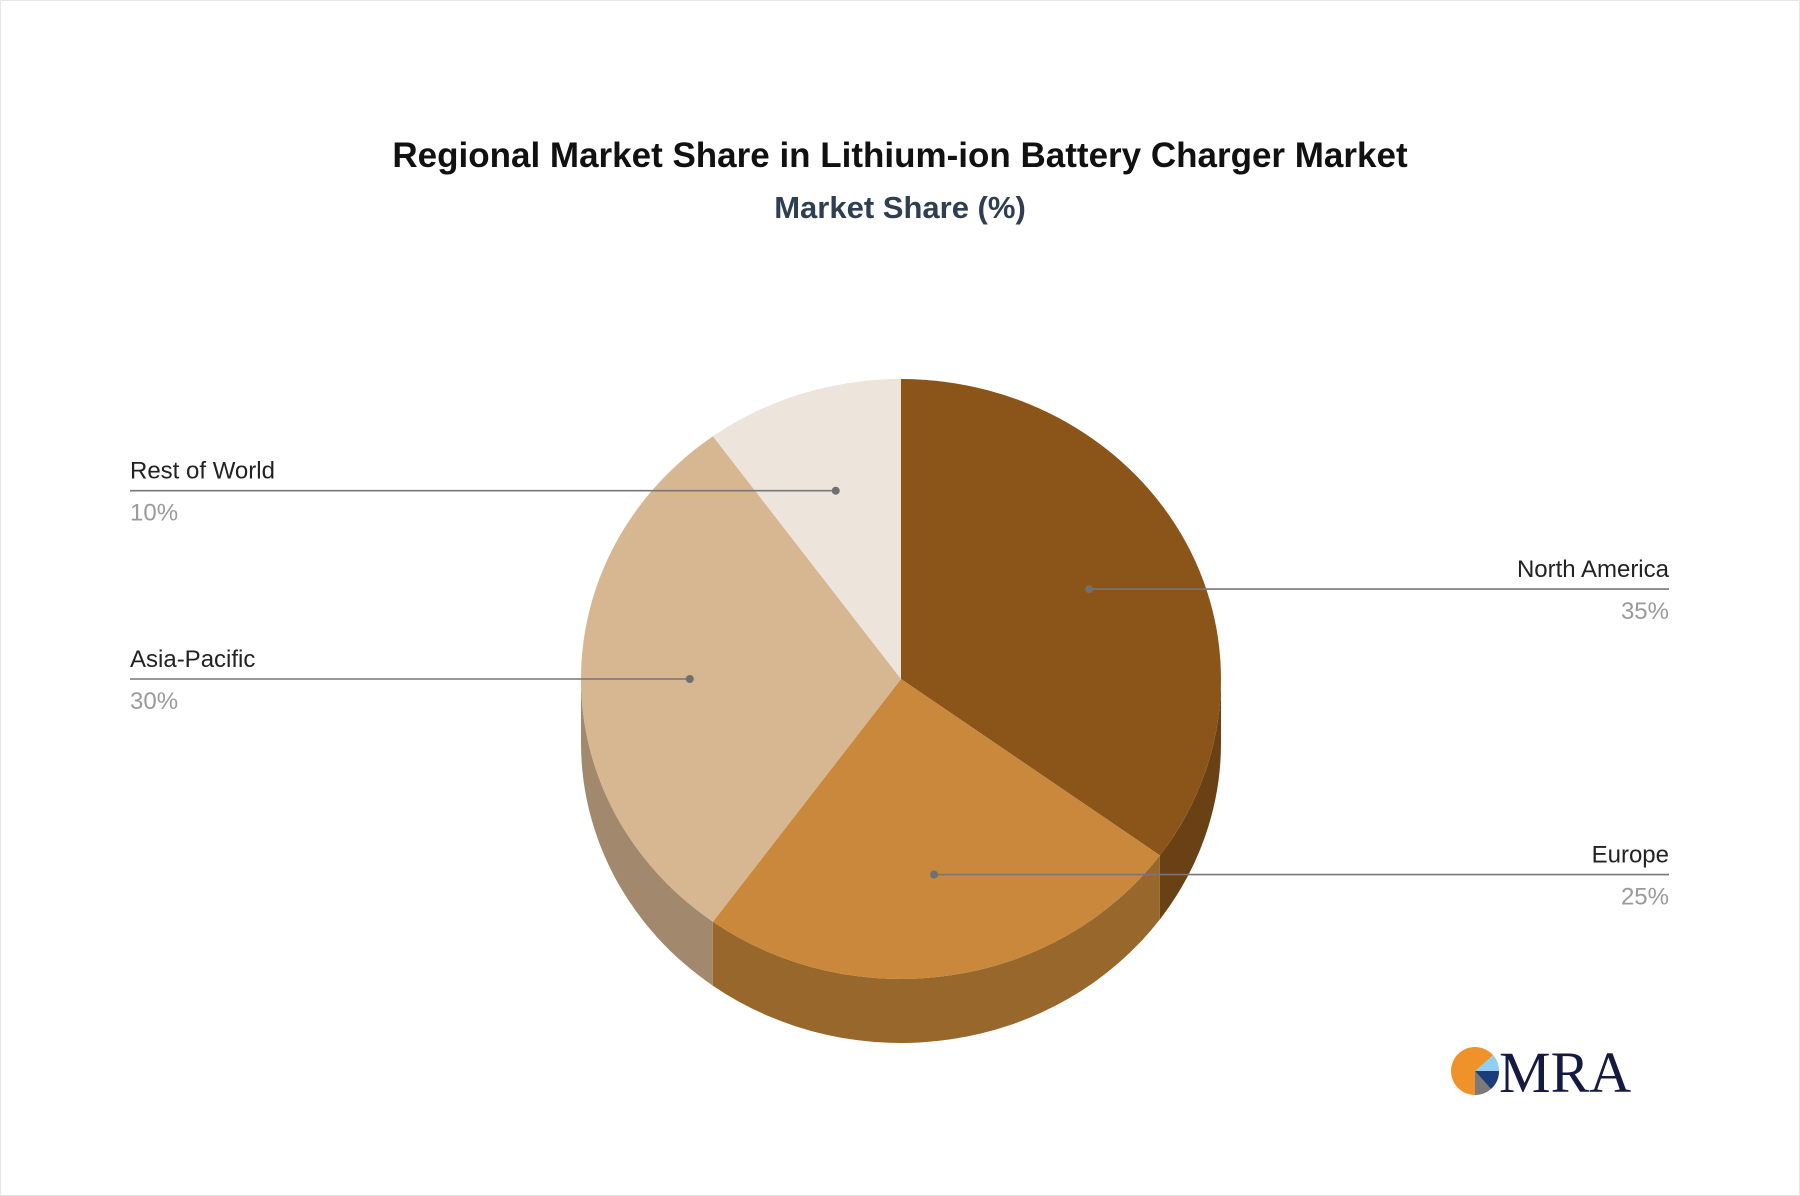  Describe the element at coordinates (936, 829) in the screenshot. I see `pie-slice-europe` at that location.